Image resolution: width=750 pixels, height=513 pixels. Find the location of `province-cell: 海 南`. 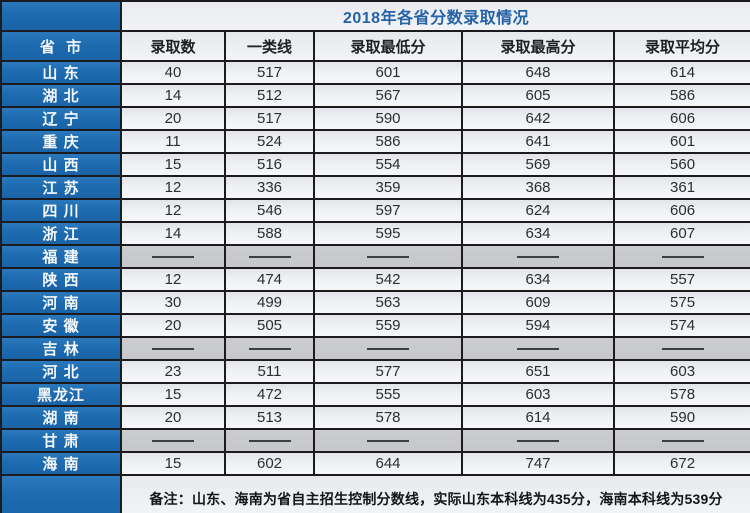

province-cell: 海 南 is located at coordinates (61, 463).